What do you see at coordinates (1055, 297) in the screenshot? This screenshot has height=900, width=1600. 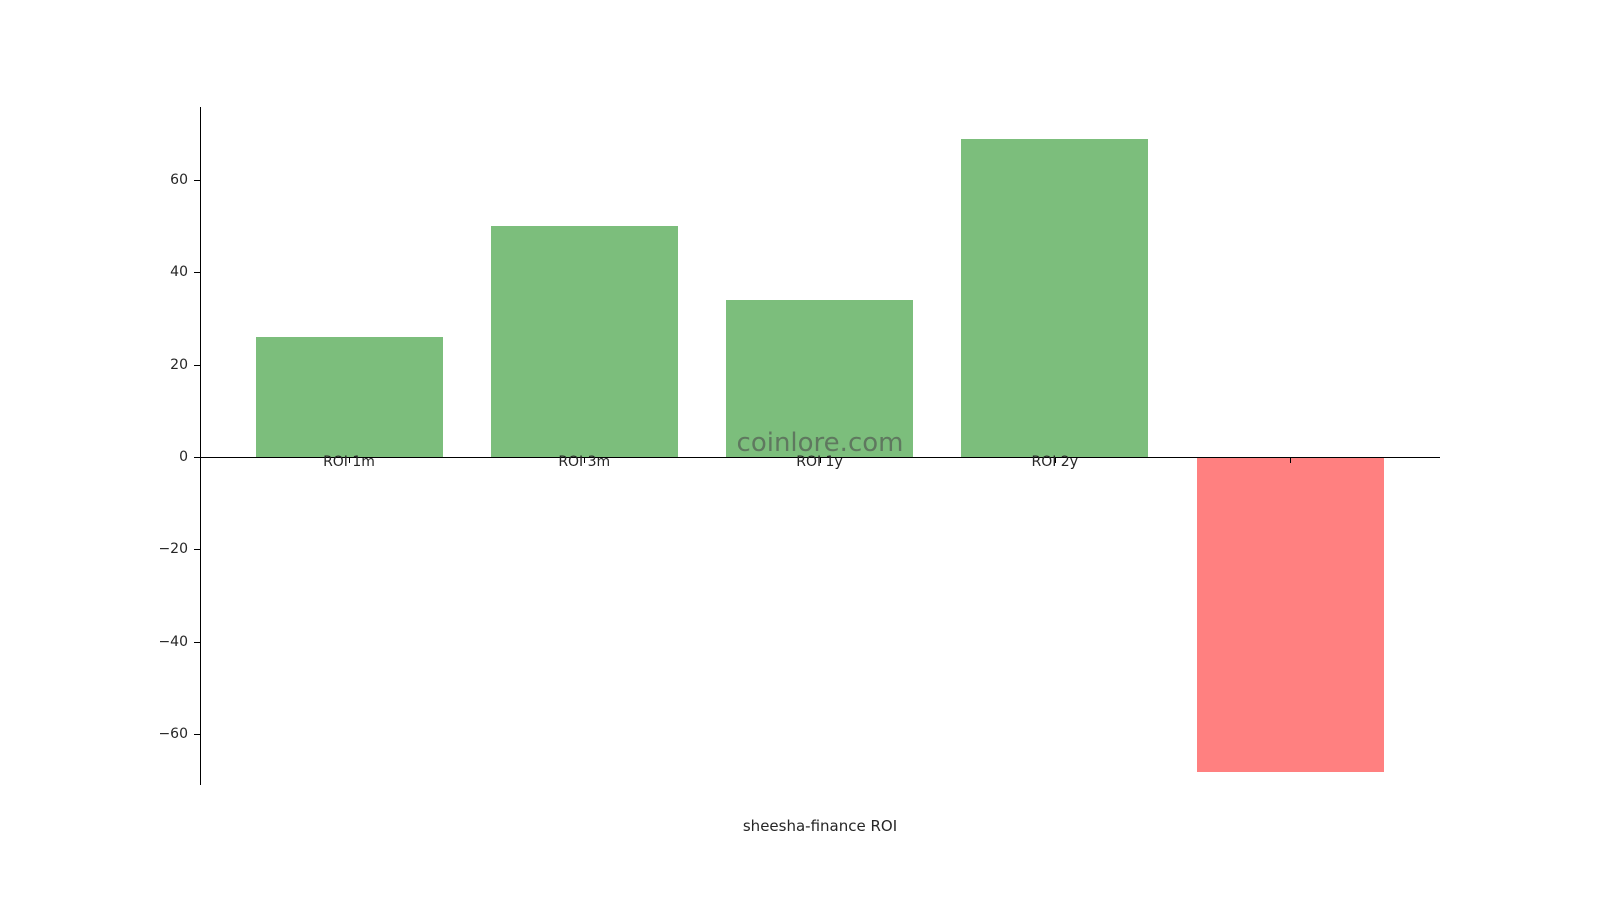 I see `bar-roi-2y` at bounding box center [1055, 297].